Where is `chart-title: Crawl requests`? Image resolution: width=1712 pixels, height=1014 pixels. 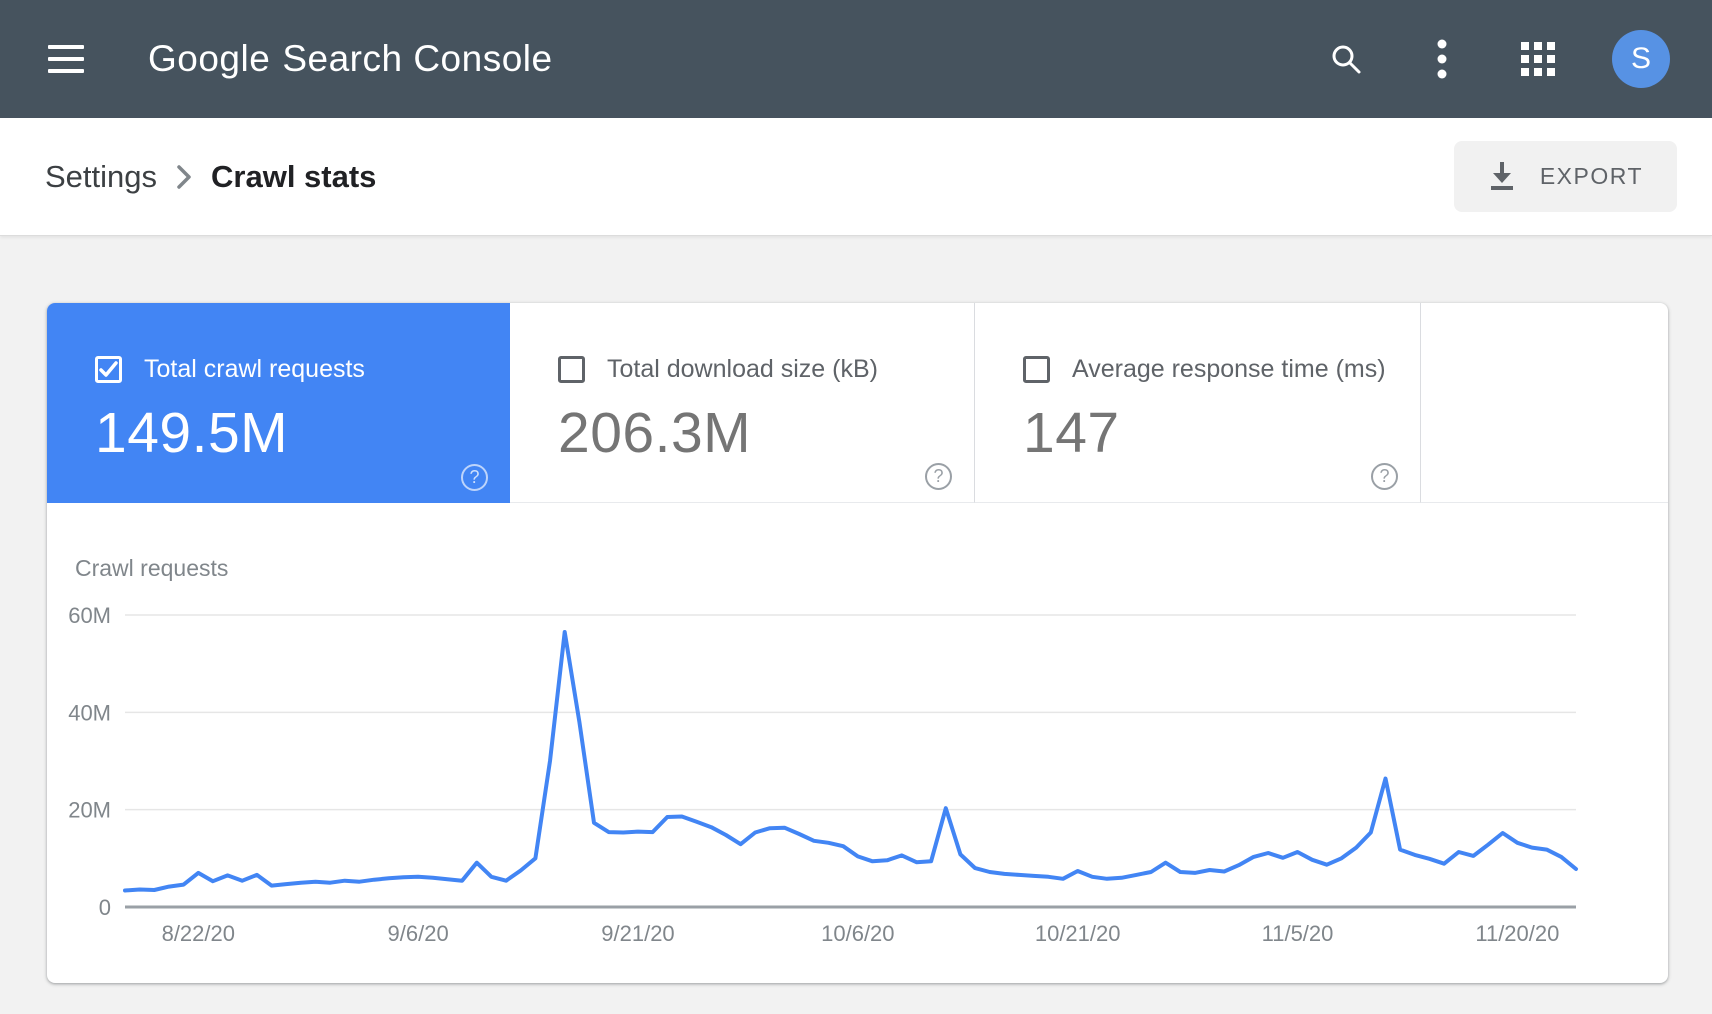 chart-title: Crawl requests is located at coordinates (152, 568).